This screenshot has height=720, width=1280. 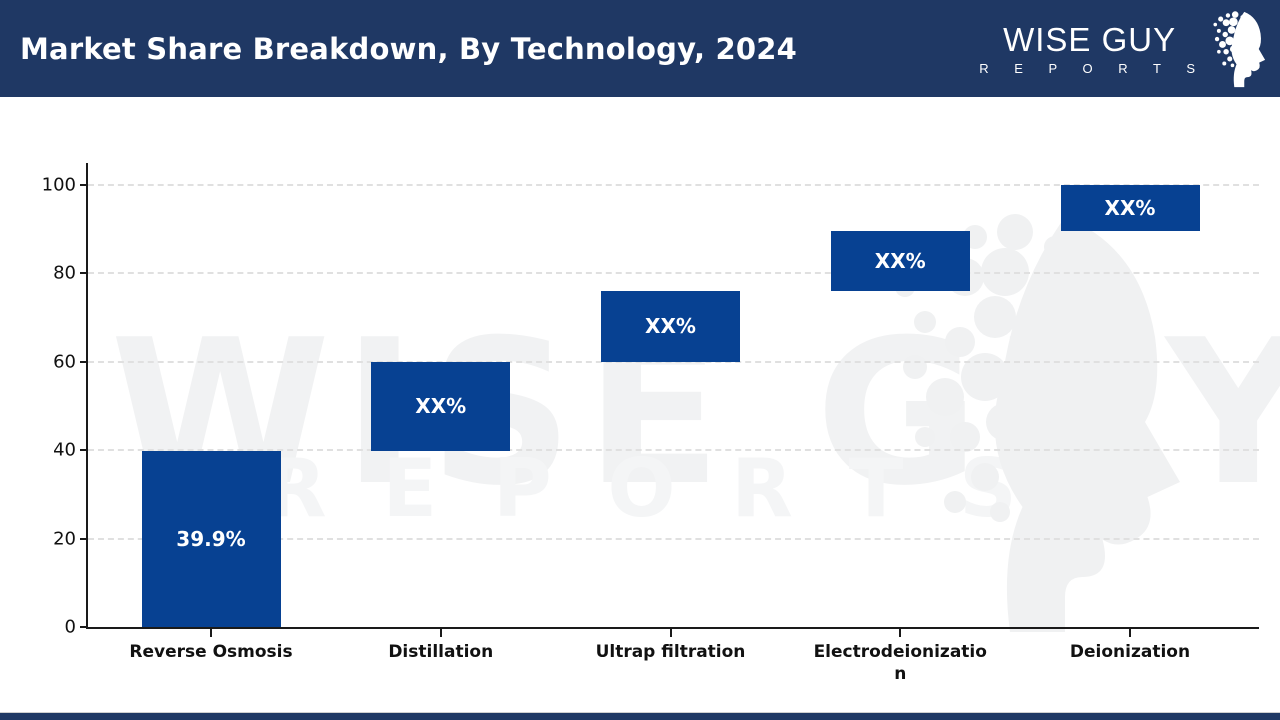 I want to click on logo-face-icon, so click(x=1237, y=49).